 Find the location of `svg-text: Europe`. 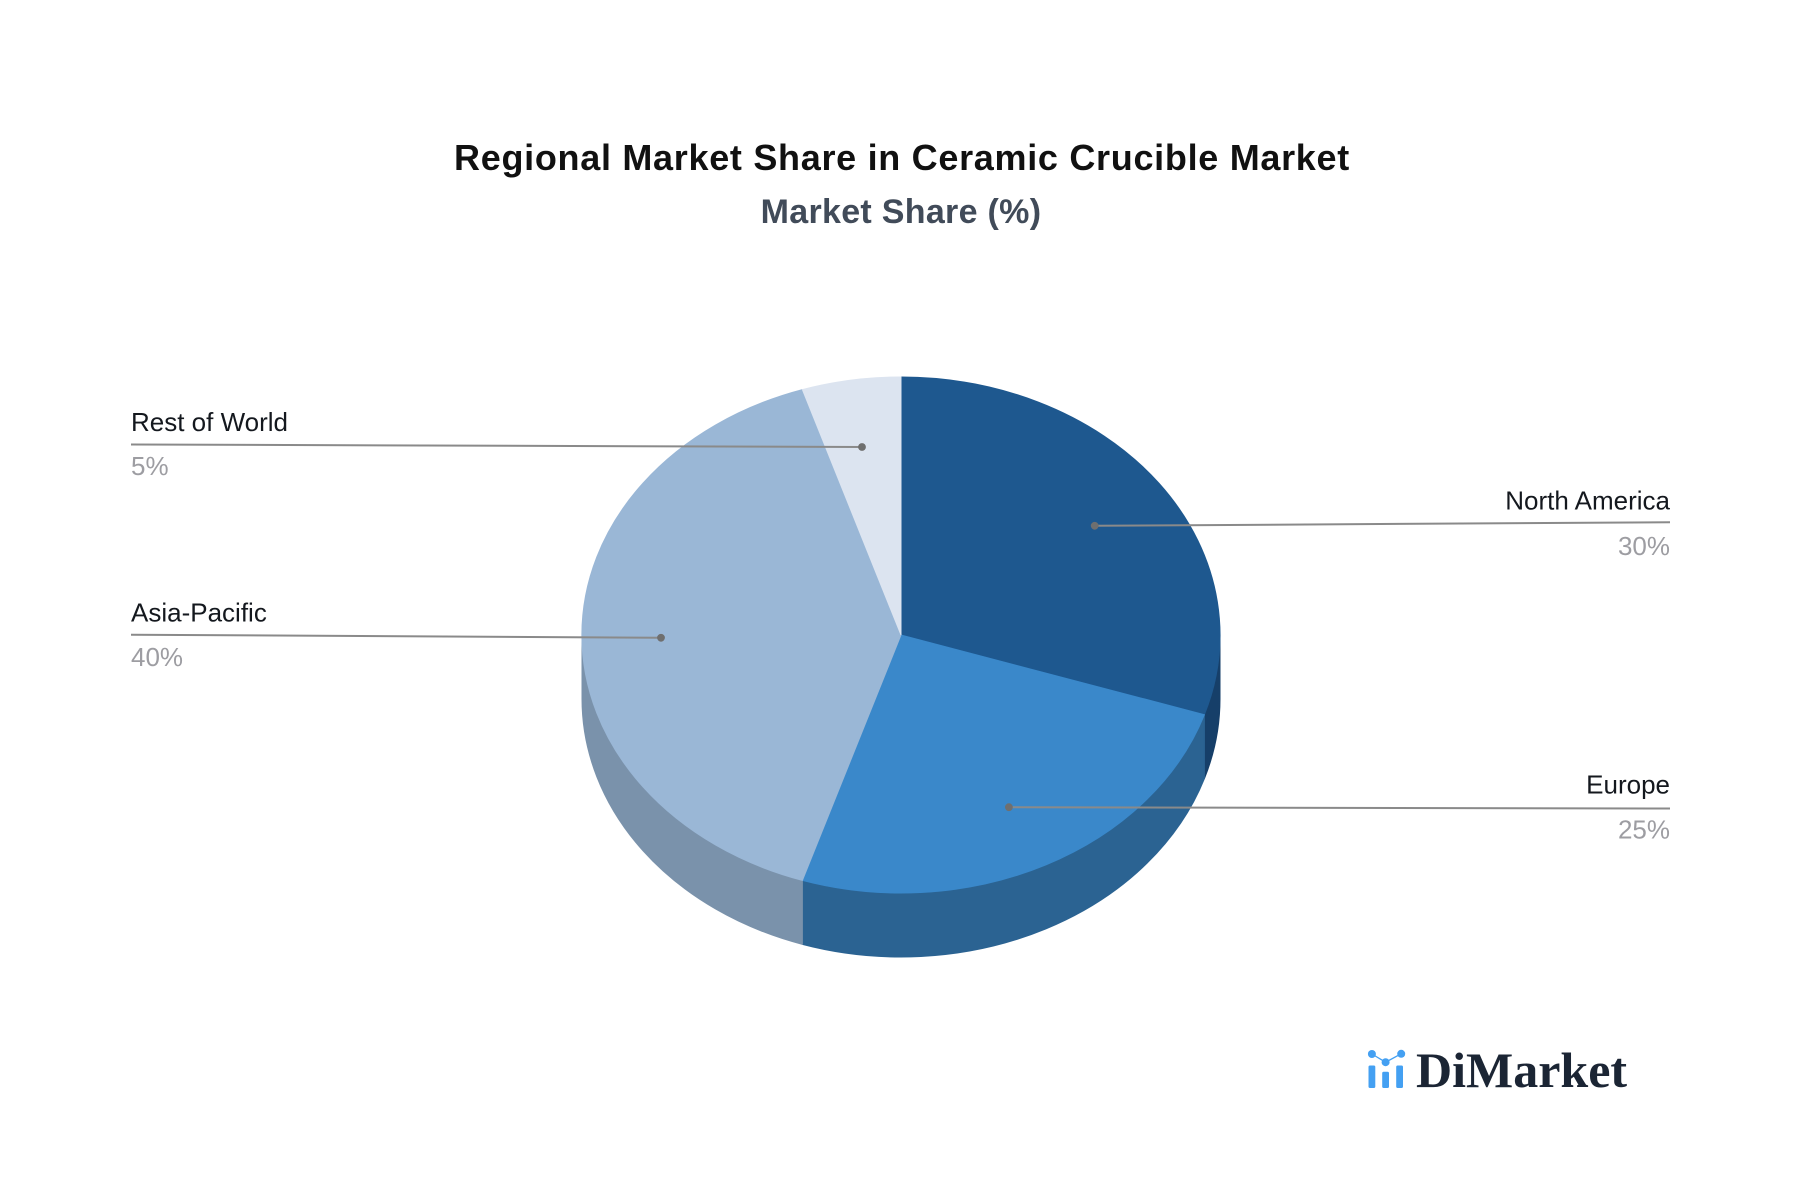

svg-text: Europe is located at coordinates (1628, 784).